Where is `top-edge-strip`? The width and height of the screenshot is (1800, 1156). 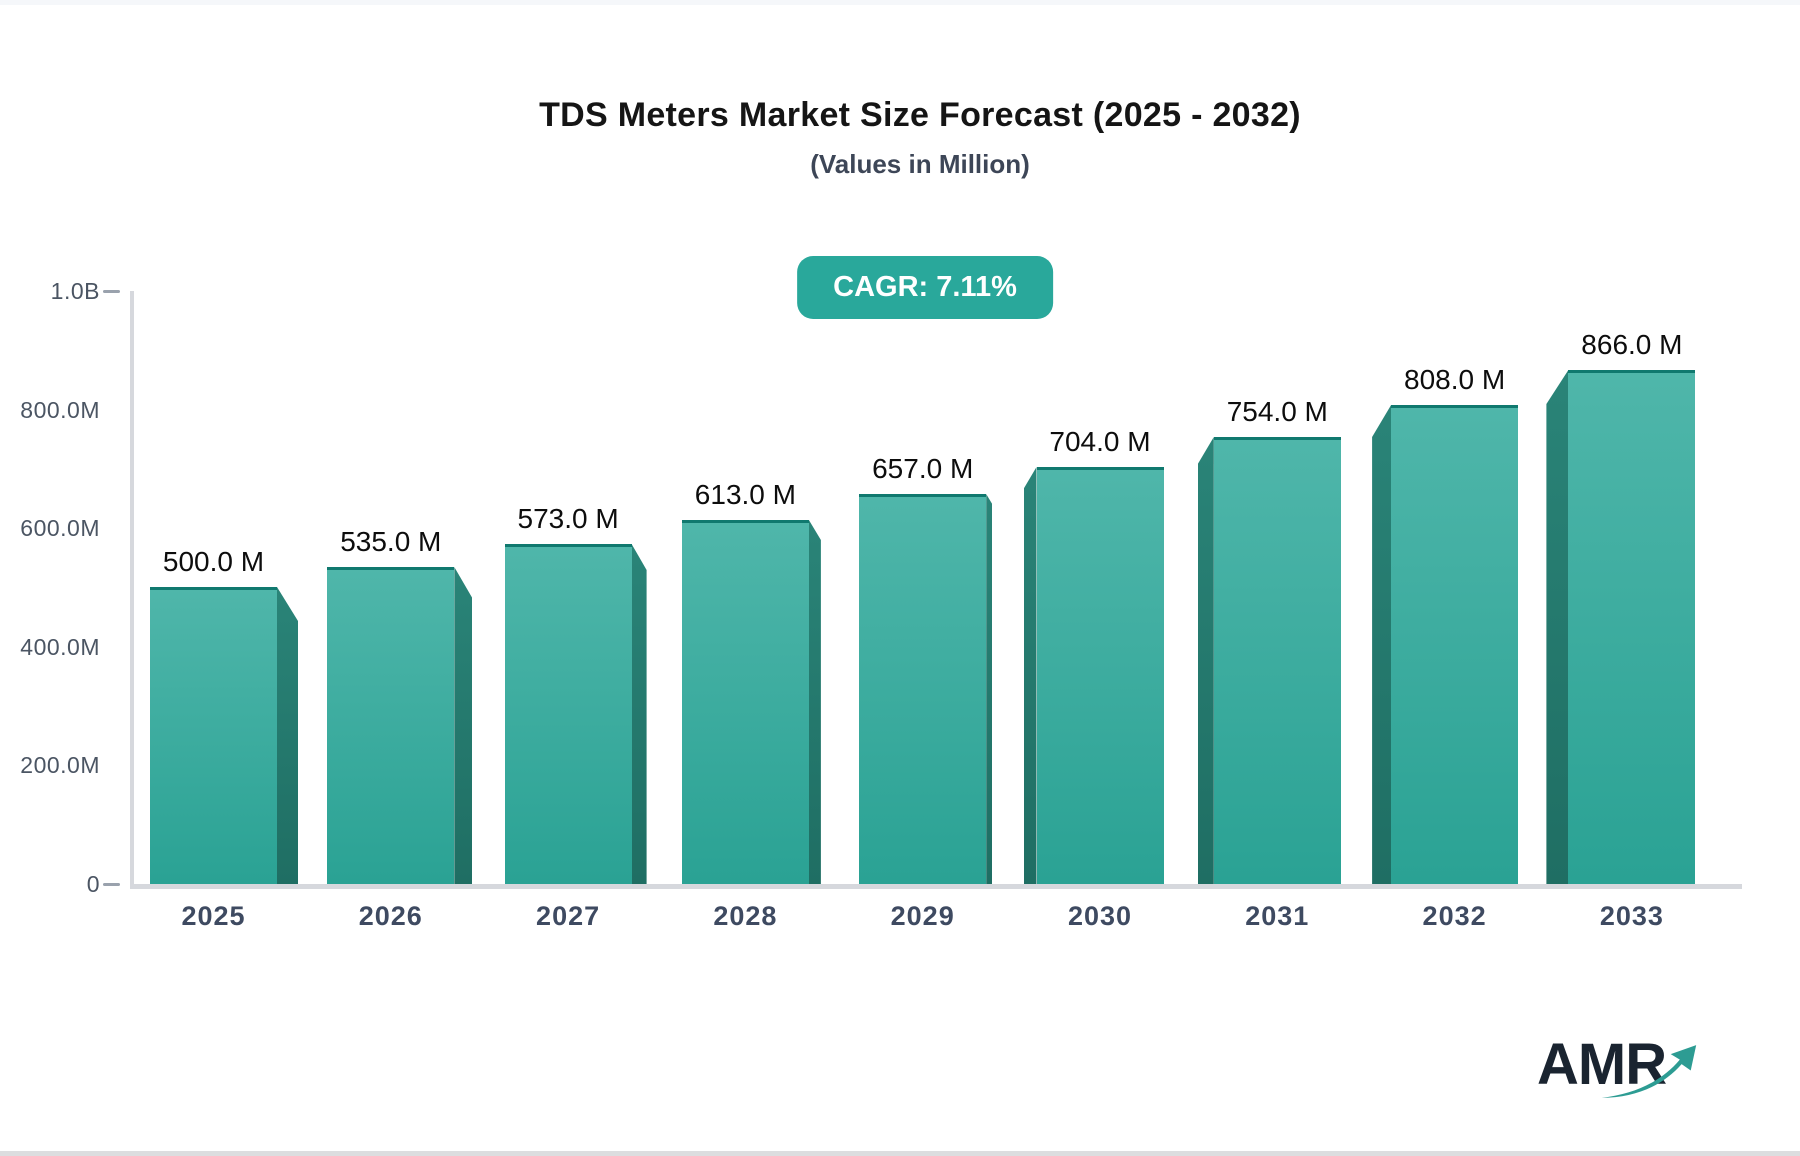 top-edge-strip is located at coordinates (900, 2).